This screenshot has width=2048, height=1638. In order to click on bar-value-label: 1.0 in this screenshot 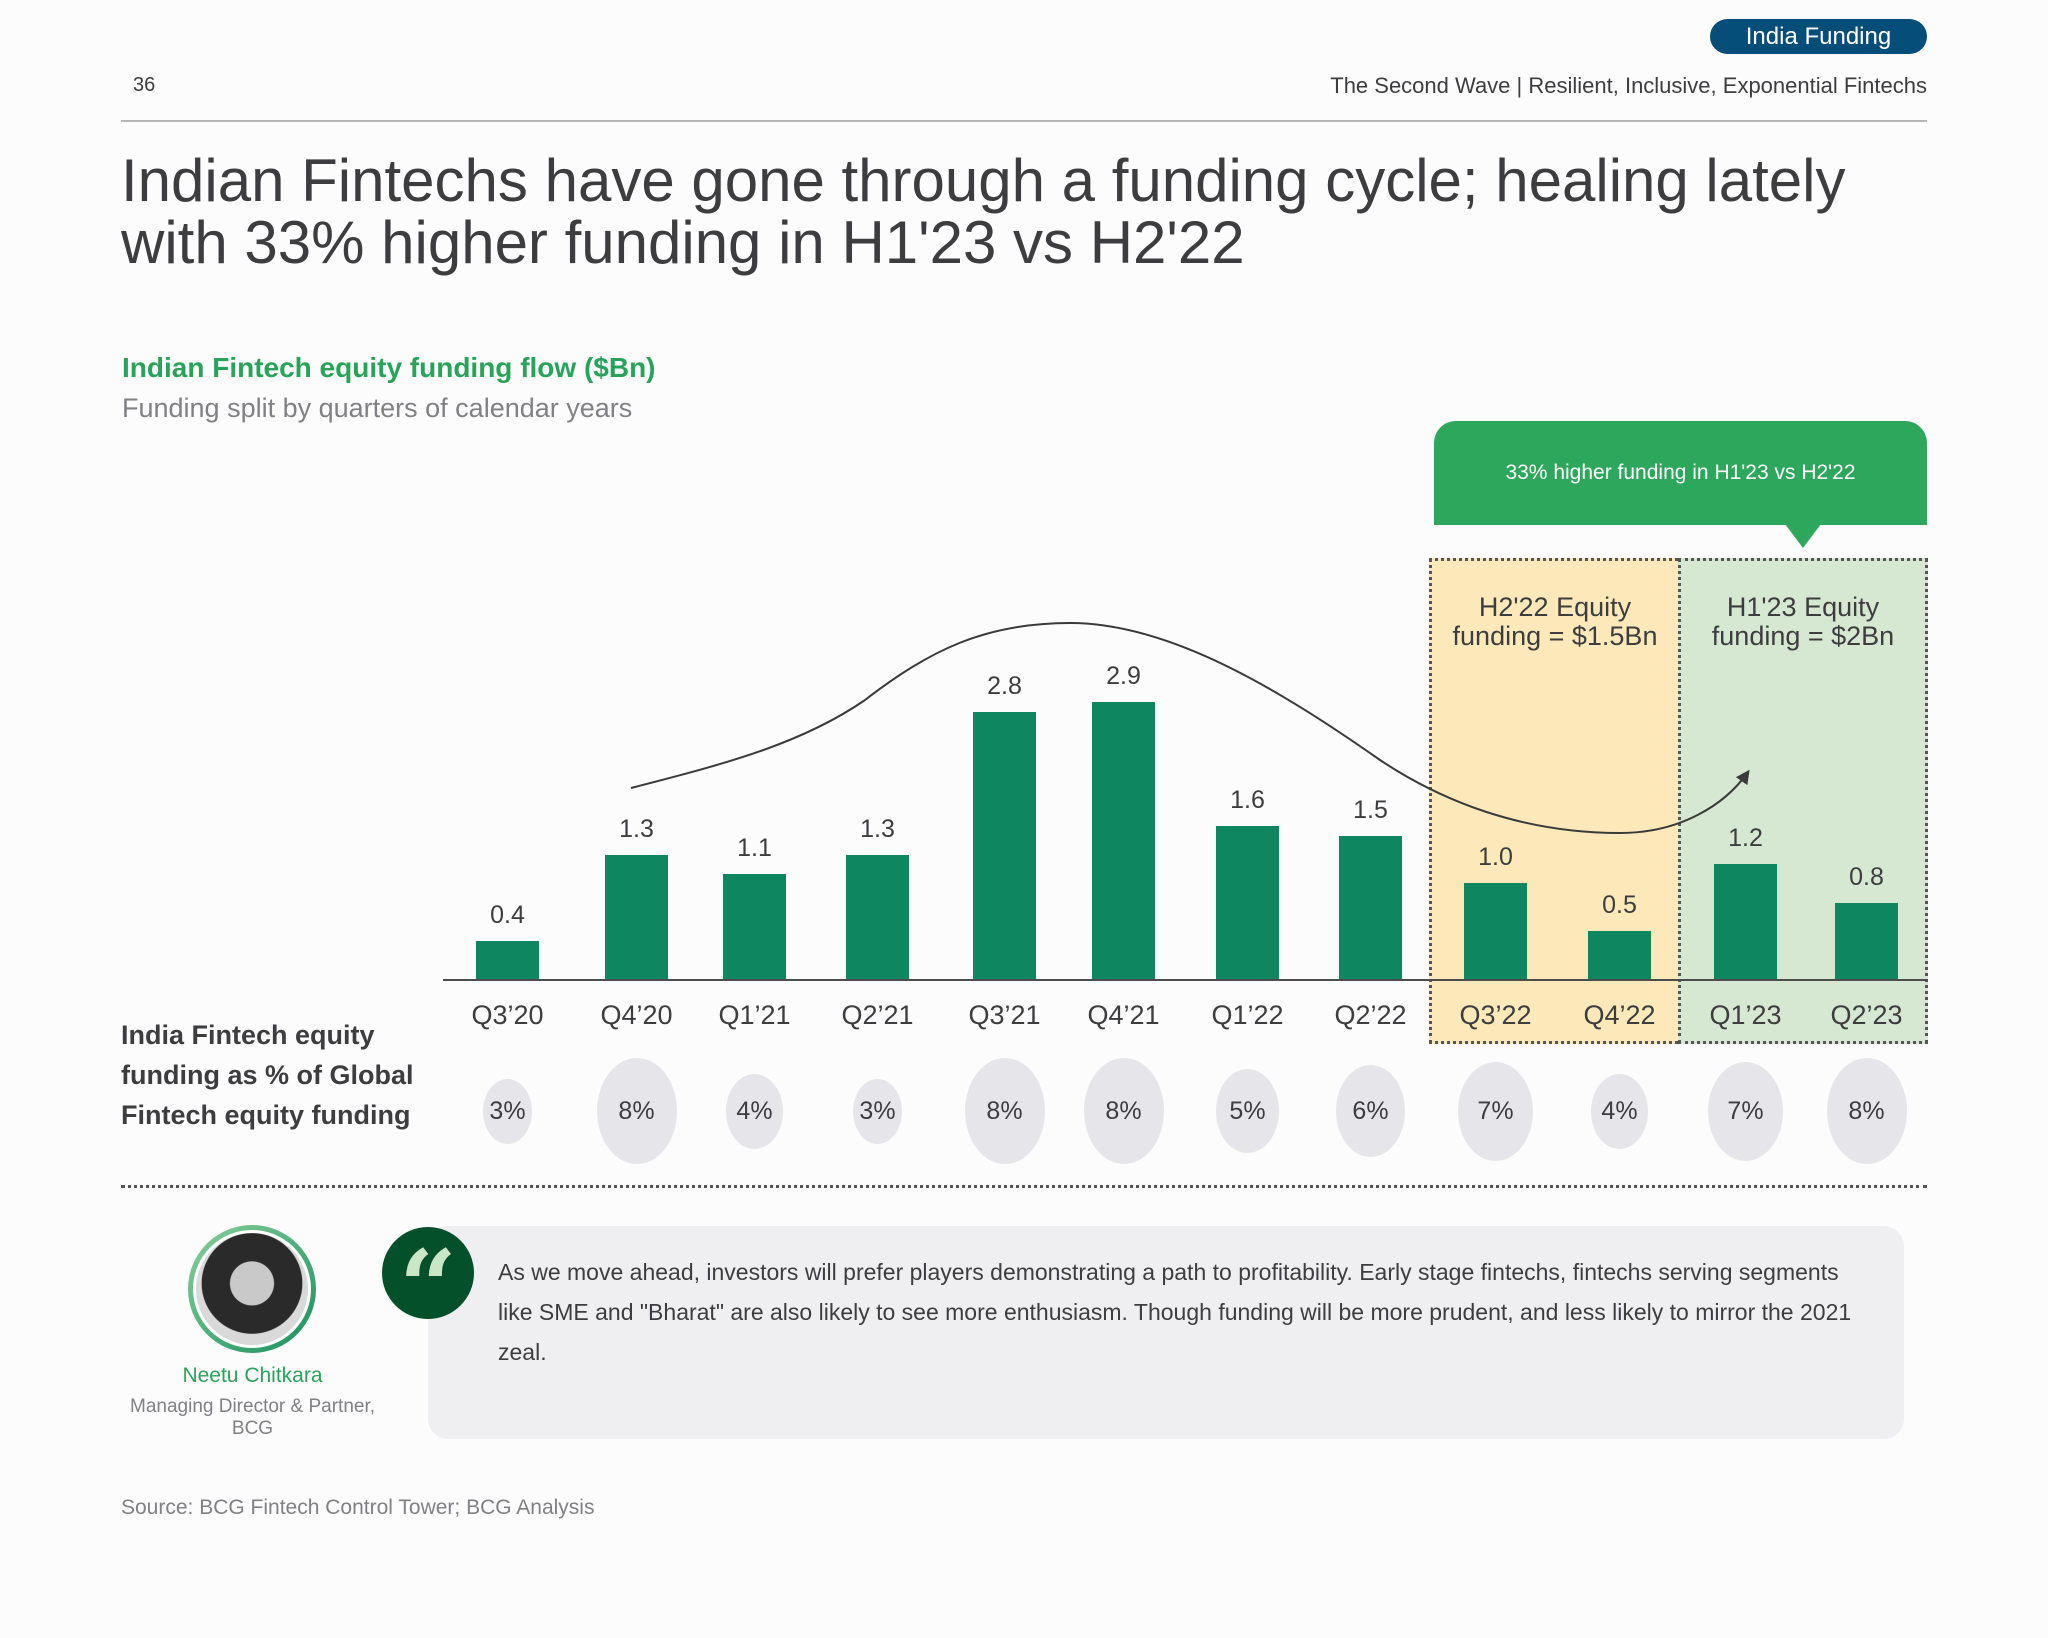, I will do `click(1495, 857)`.